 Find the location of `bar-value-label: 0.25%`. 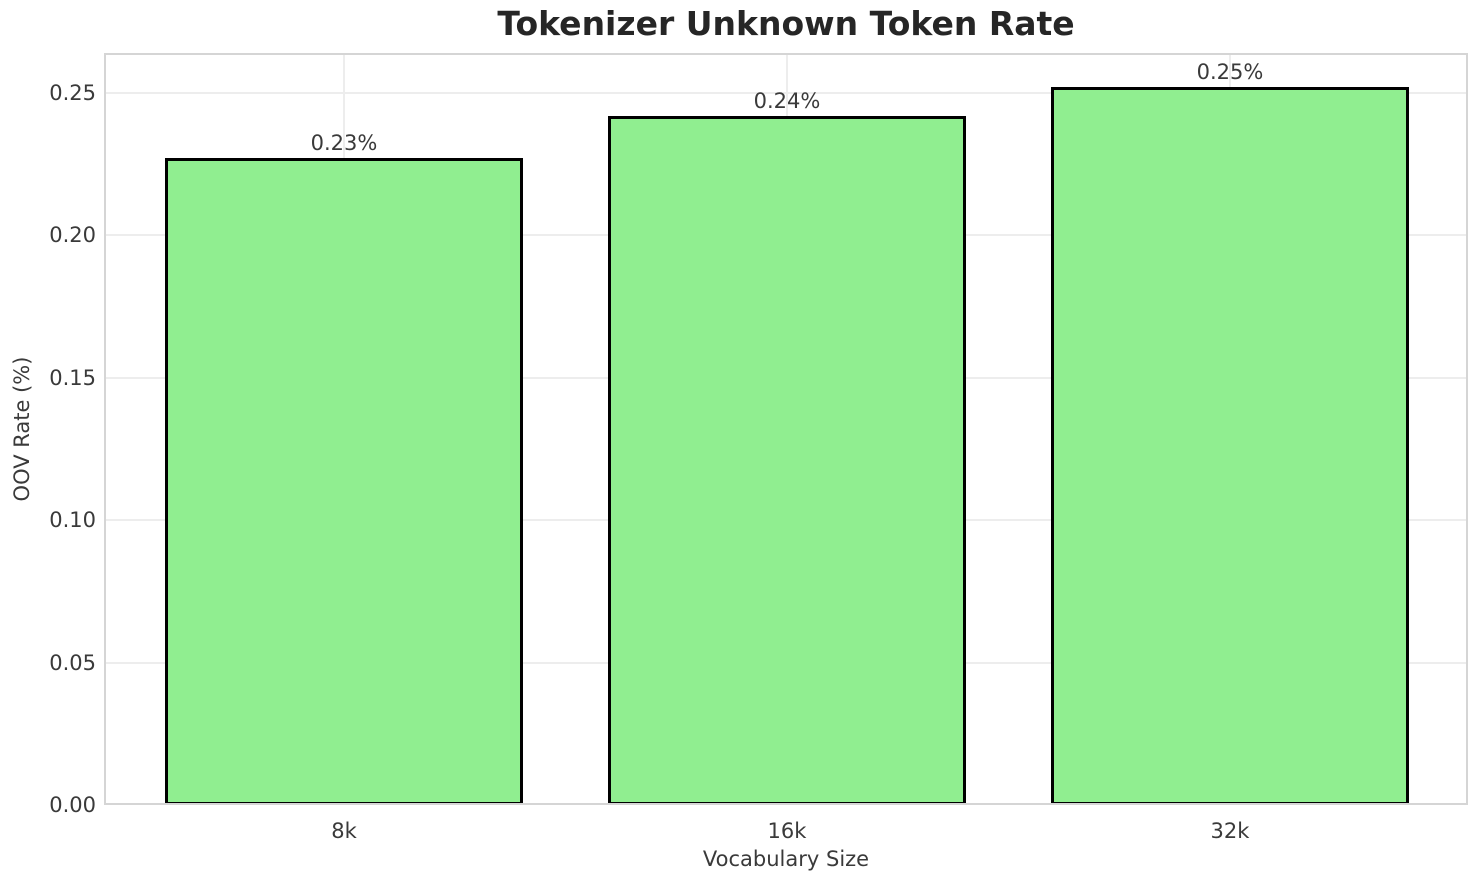

bar-value-label: 0.25% is located at coordinates (1230, 72).